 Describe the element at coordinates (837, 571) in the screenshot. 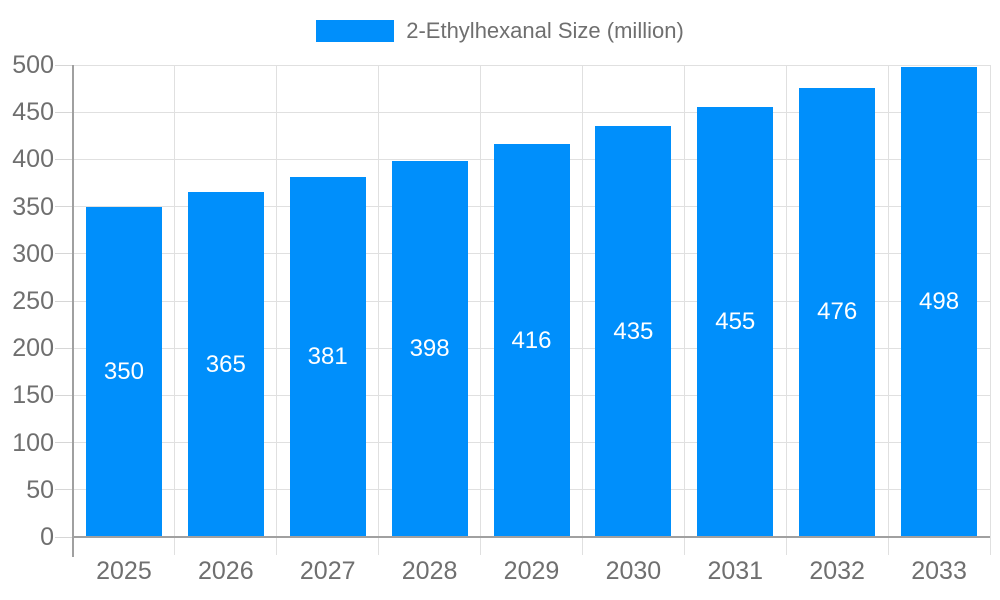

I see `x-axis-label: 2032` at that location.